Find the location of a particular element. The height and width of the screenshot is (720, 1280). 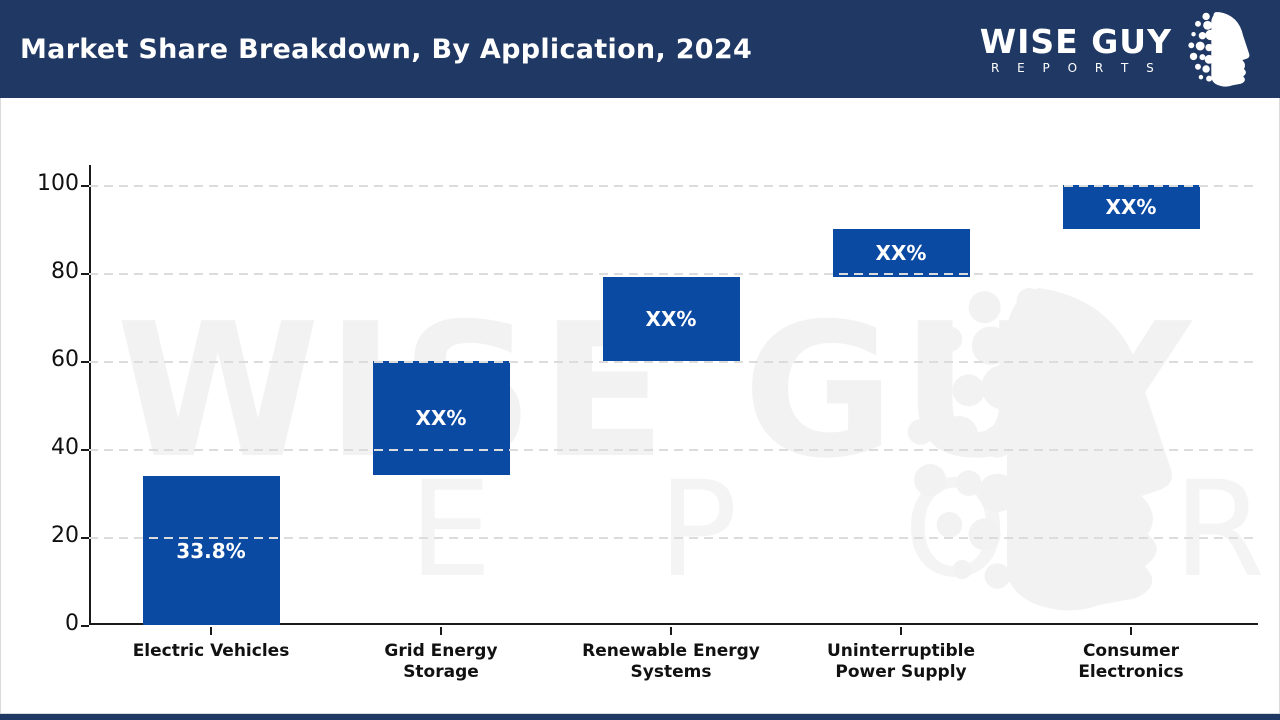

bar-value-label: 33.8% is located at coordinates (211, 550).